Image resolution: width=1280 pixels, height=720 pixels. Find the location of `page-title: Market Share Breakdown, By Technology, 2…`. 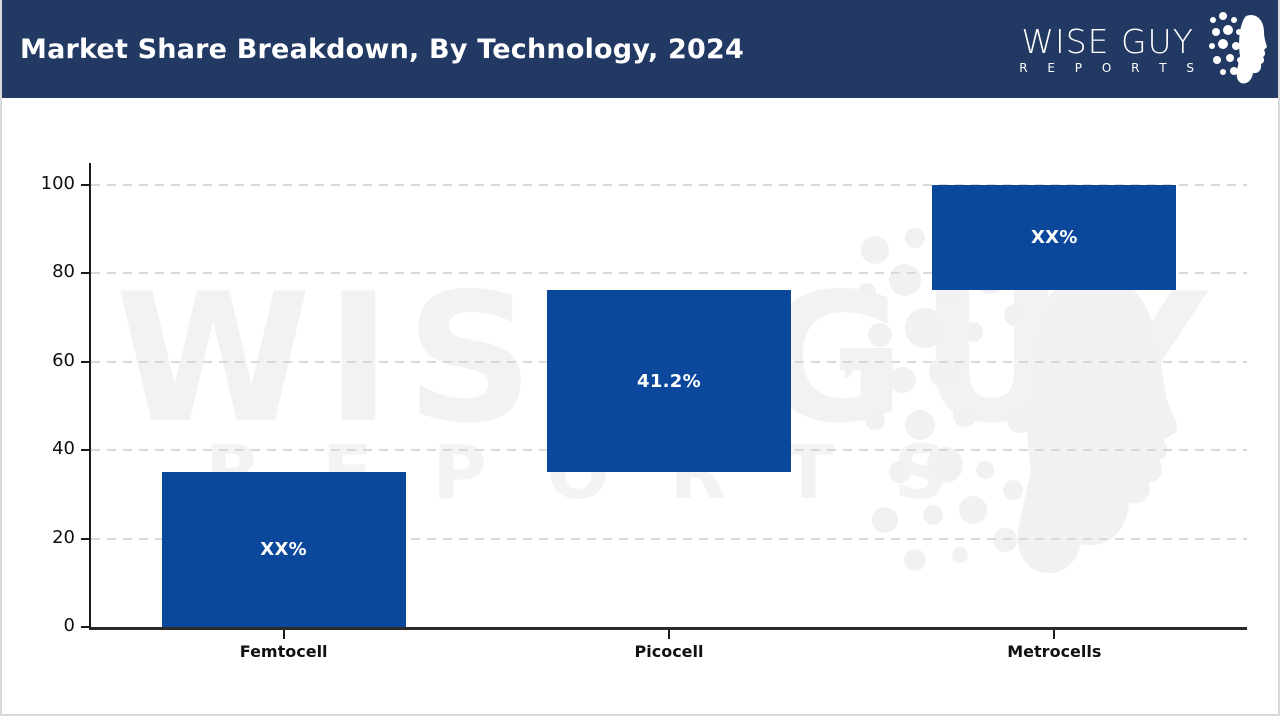

page-title: Market Share Breakdown, By Technology, 2… is located at coordinates (382, 49).